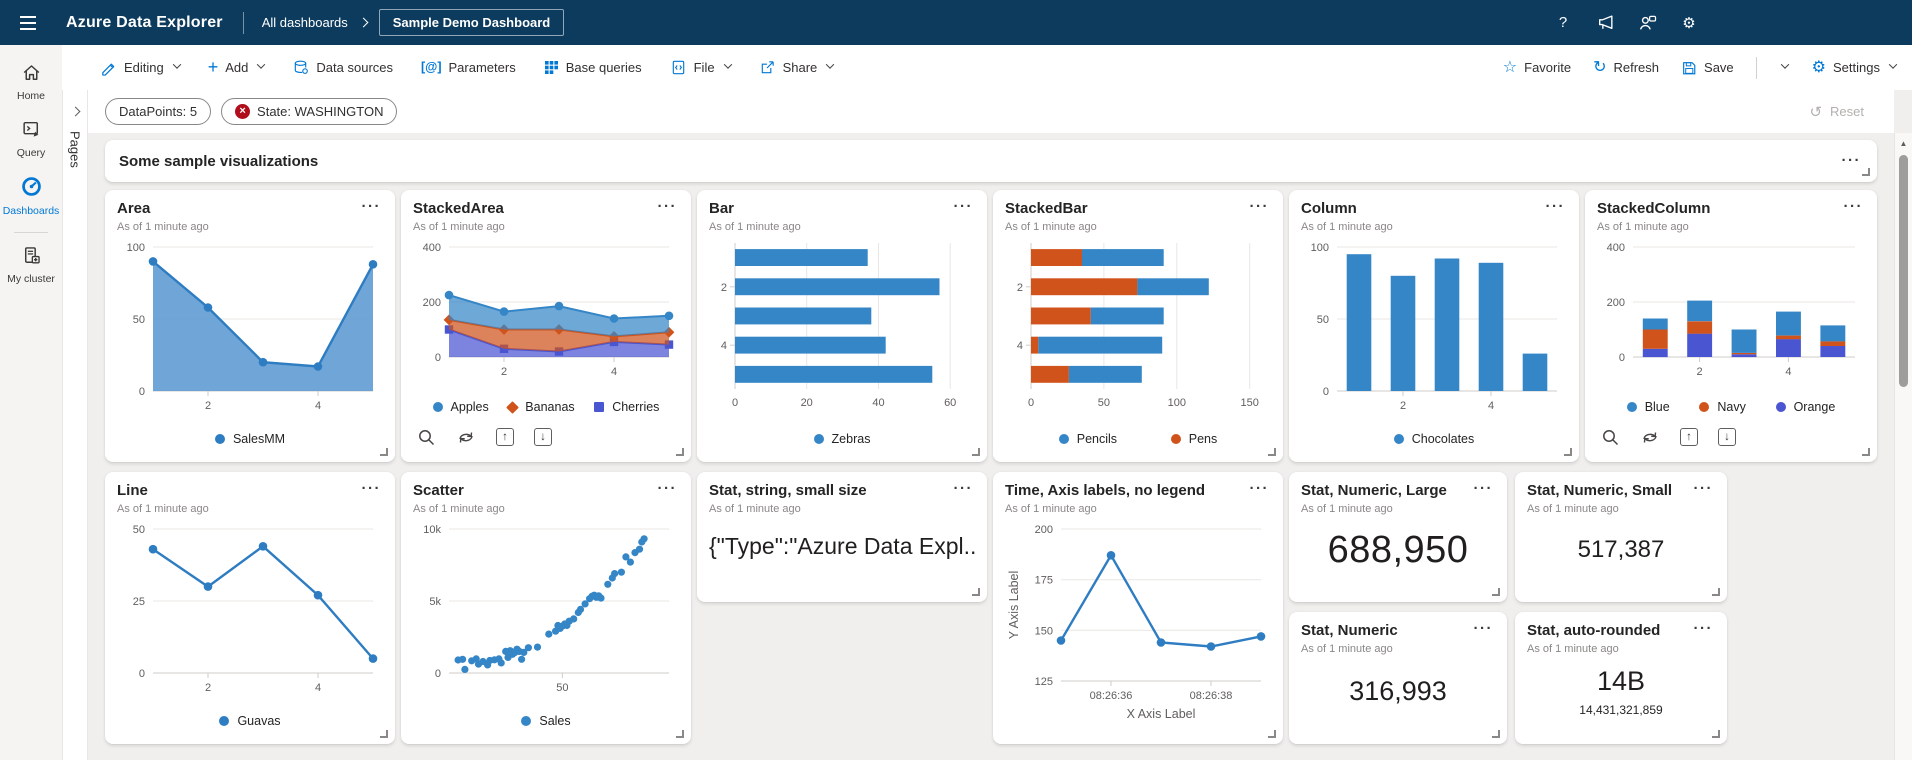 The height and width of the screenshot is (760, 1912). Describe the element at coordinates (31, 197) in the screenshot. I see `sidebar-item-dashboards: Dashboards` at that location.